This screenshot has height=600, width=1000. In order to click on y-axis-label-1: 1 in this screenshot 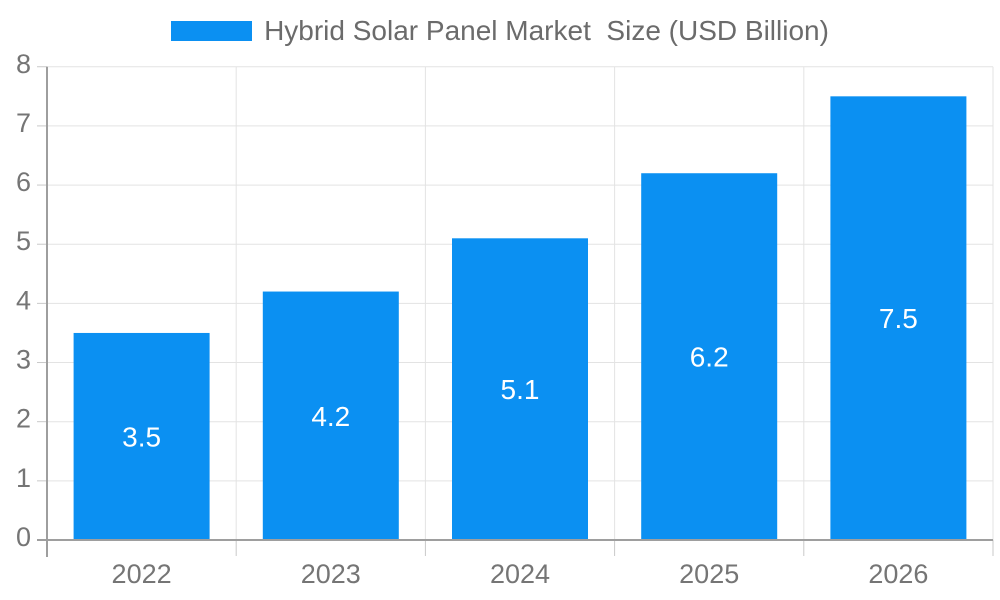, I will do `click(23, 478)`.